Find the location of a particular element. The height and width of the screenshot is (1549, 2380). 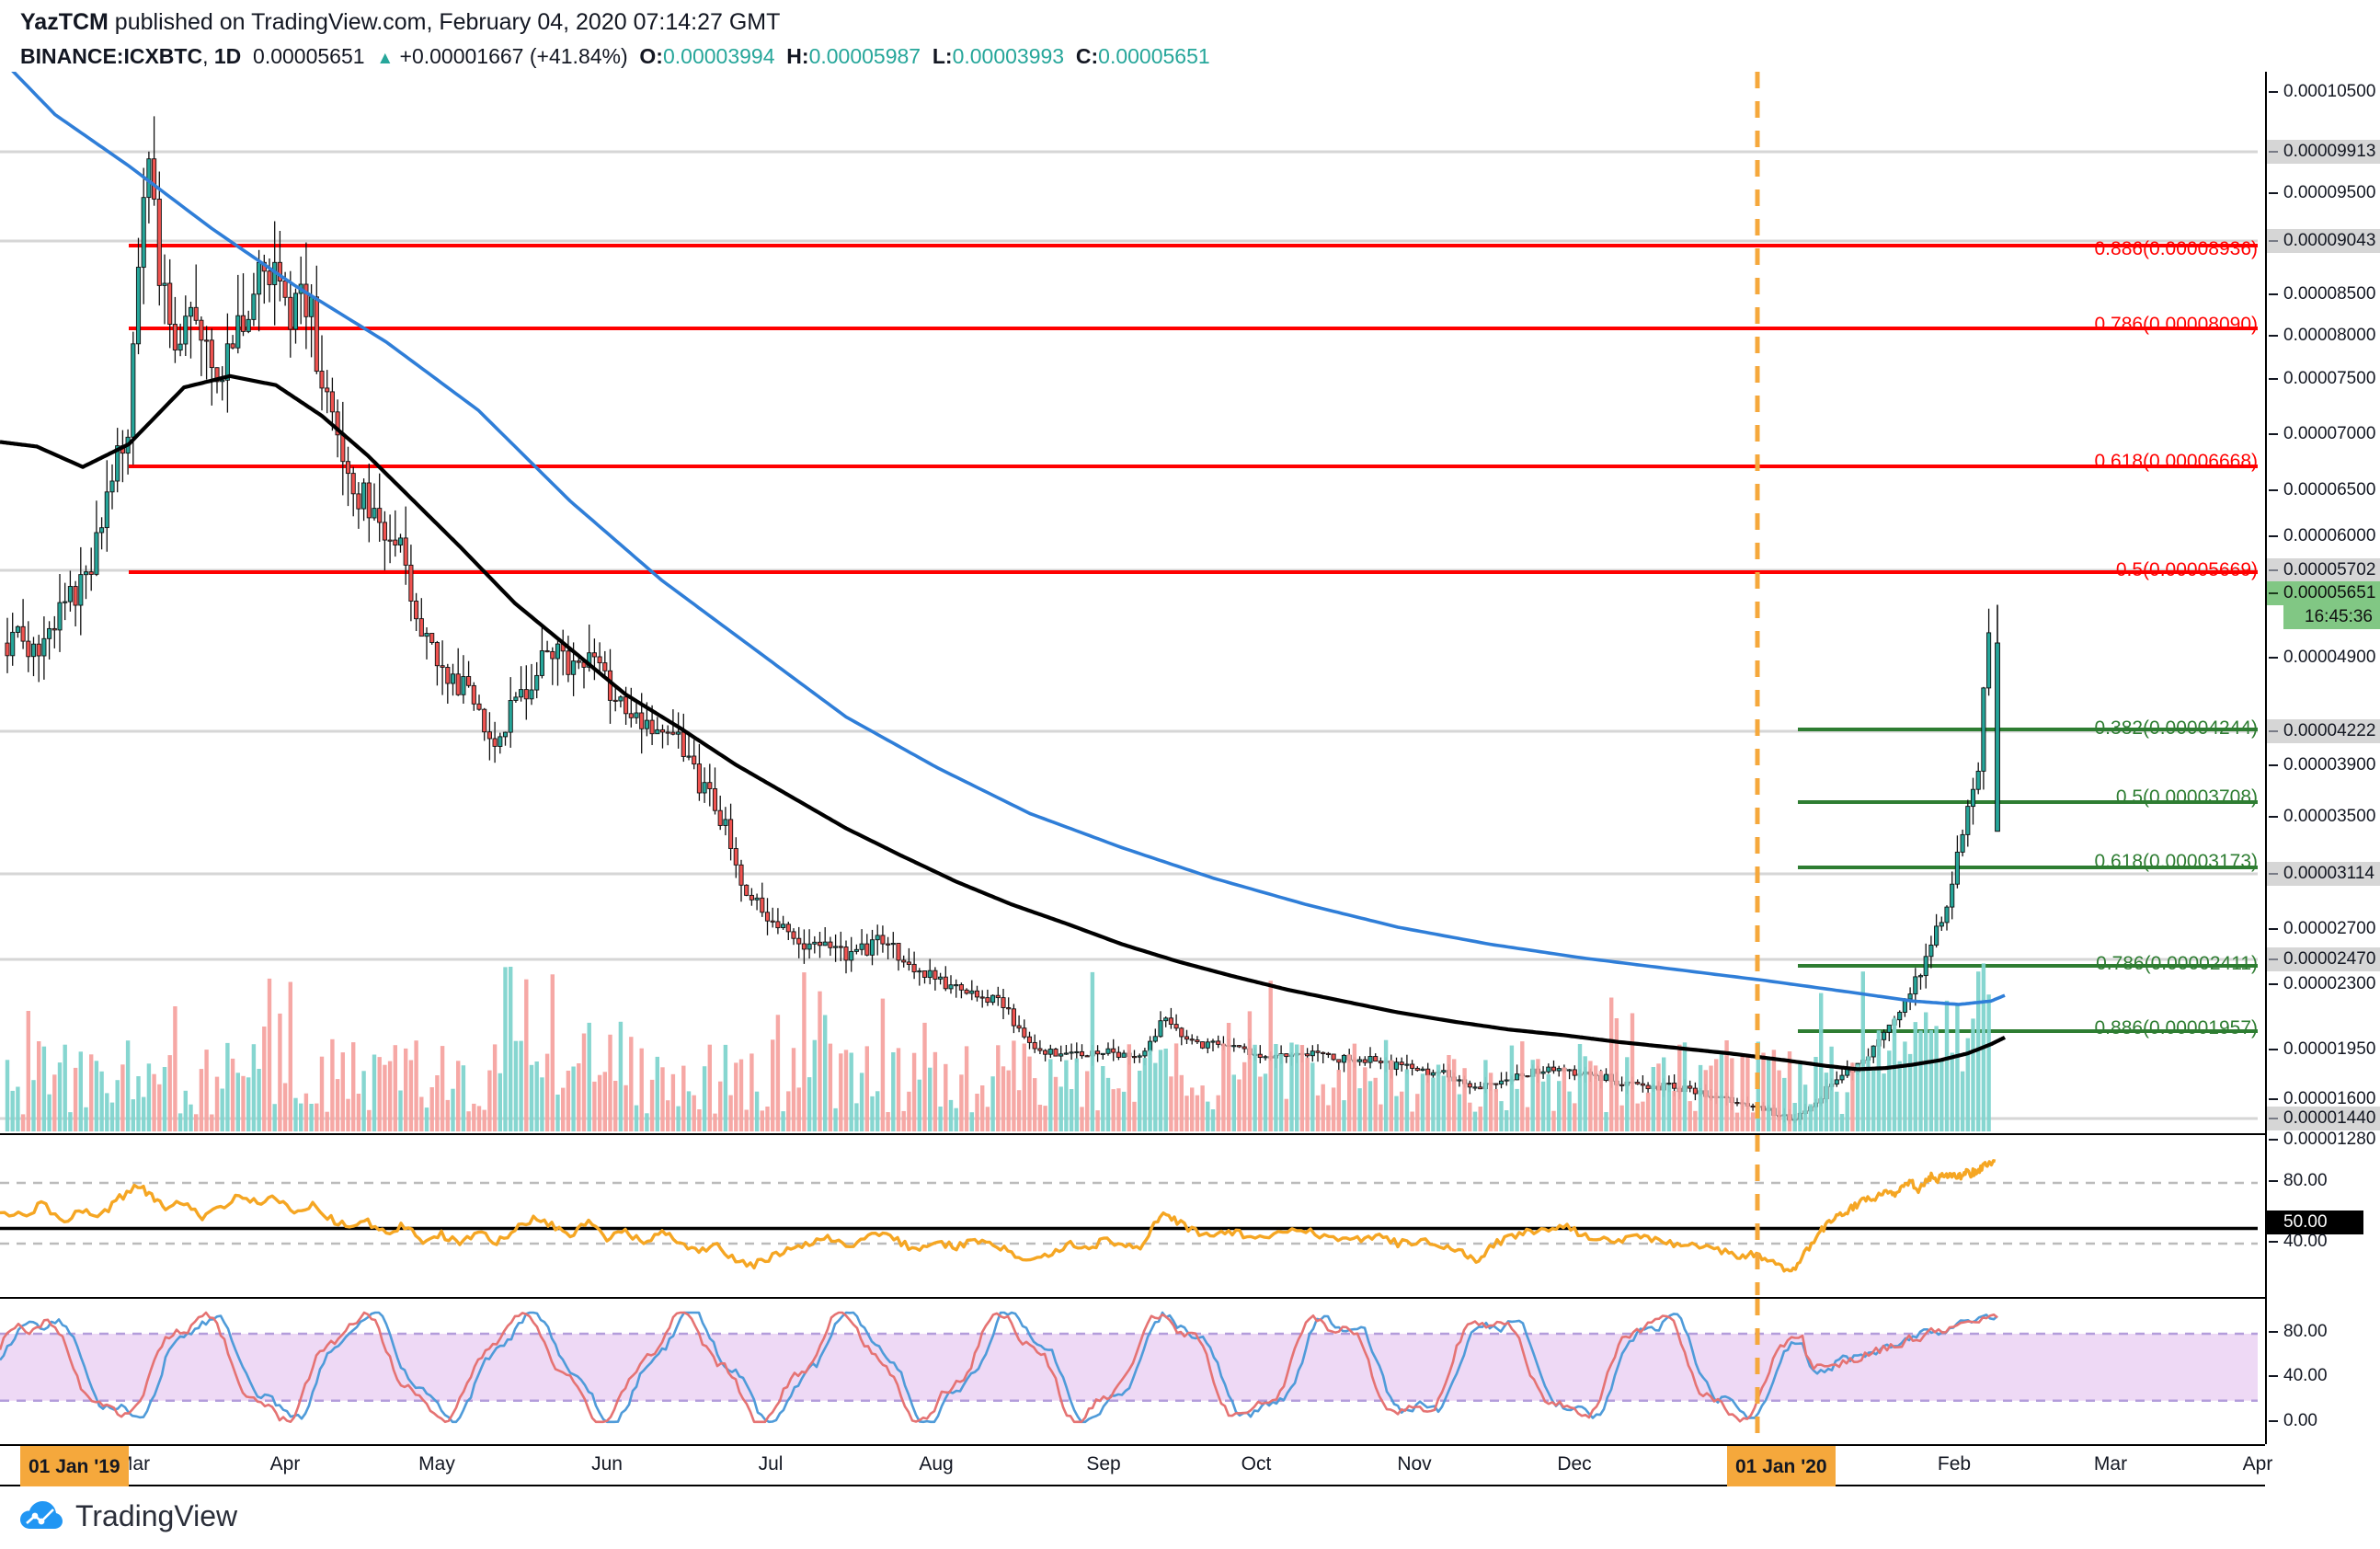

price-axis-tick: 0.00009043 is located at coordinates (2323, 241).